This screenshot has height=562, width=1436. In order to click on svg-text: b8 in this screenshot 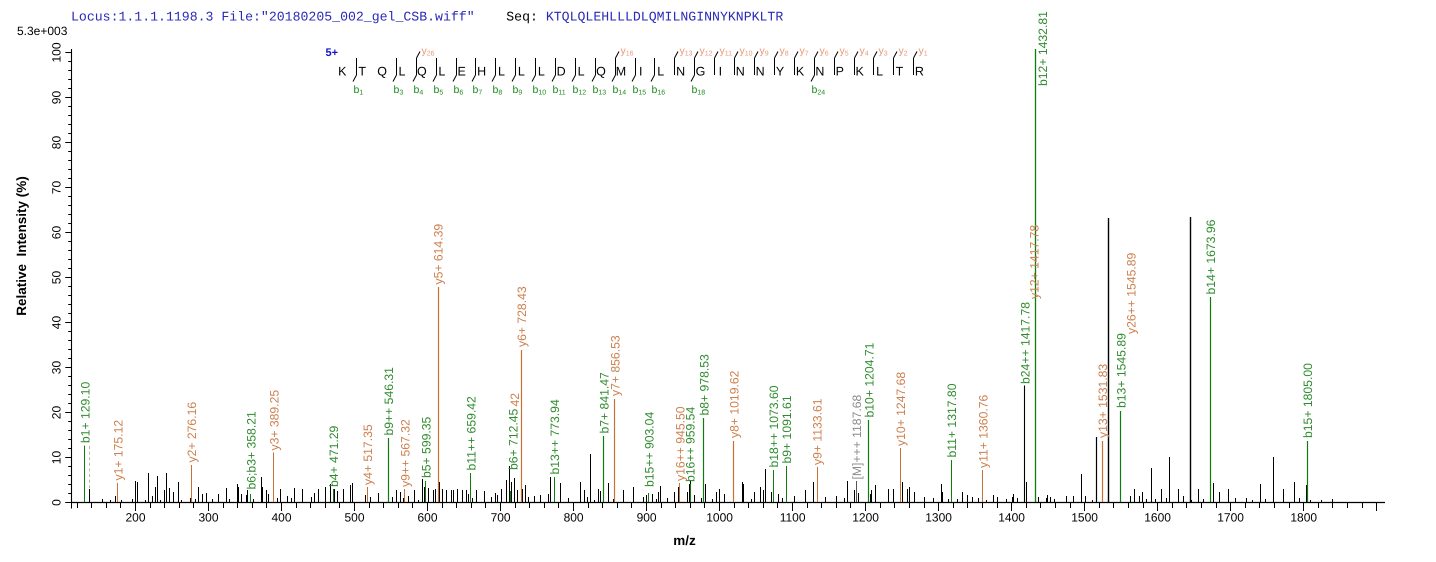, I will do `click(498, 90)`.